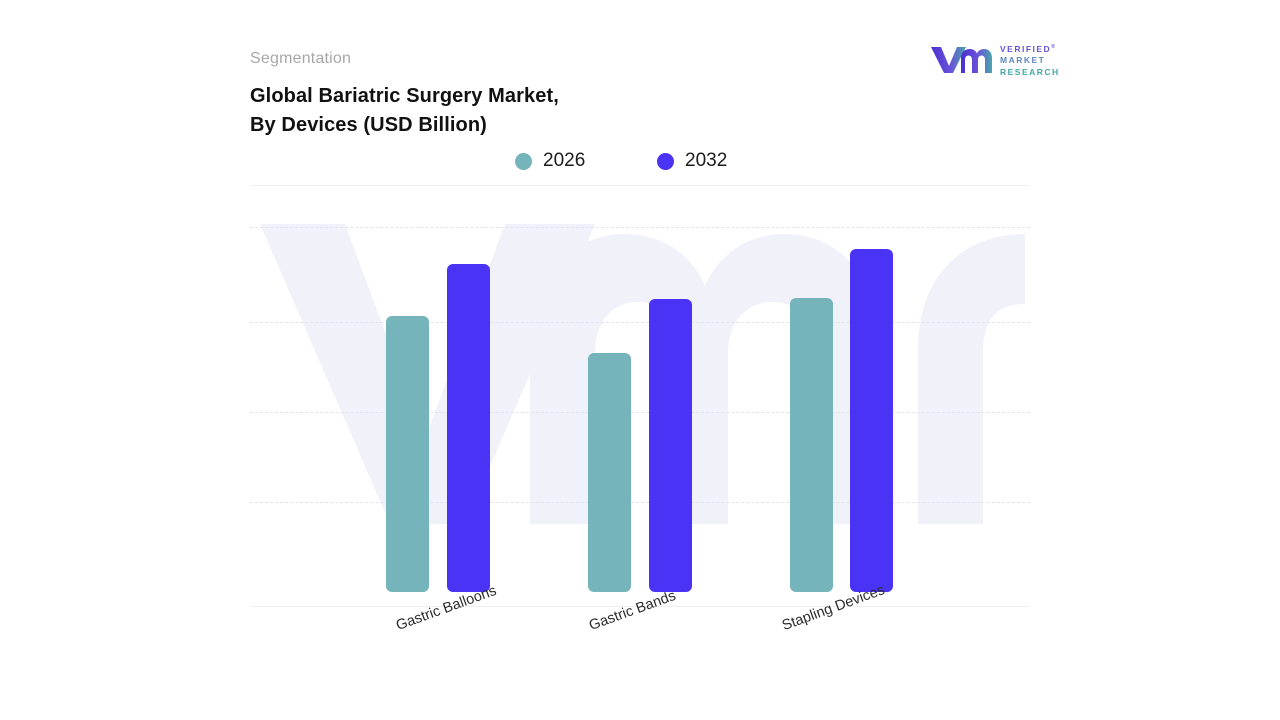 Image resolution: width=1280 pixels, height=720 pixels. I want to click on bar-stapling-devices-2032, so click(871, 420).